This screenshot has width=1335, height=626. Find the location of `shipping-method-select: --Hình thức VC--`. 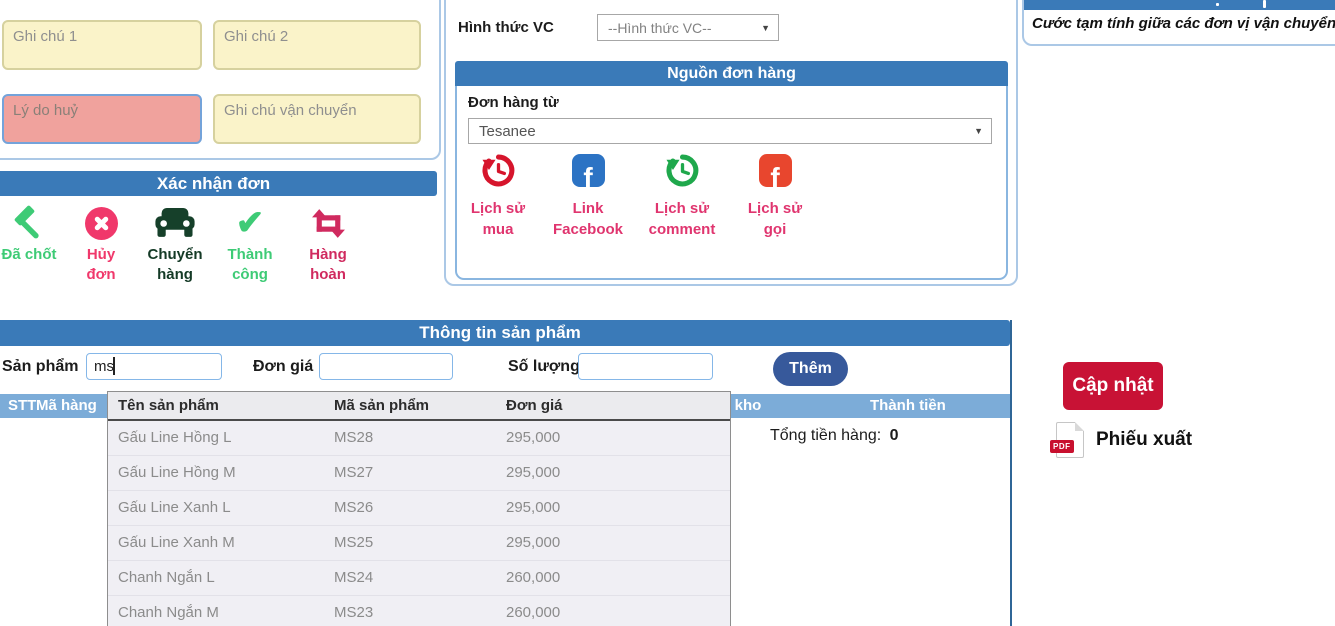

shipping-method-select: --Hình thức VC-- is located at coordinates (688, 27).